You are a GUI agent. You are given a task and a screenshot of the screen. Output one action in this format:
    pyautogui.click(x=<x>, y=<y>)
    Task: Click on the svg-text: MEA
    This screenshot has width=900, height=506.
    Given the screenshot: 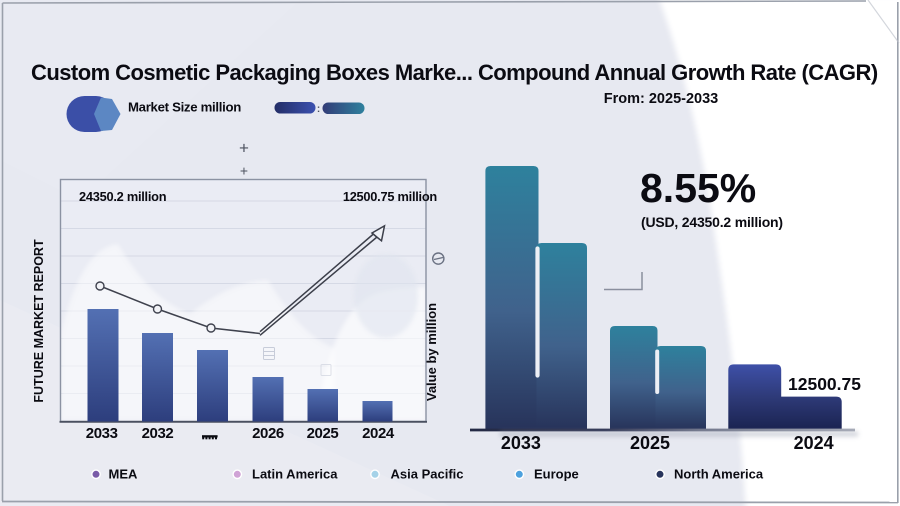 What is the action you would take?
    pyautogui.click(x=124, y=474)
    